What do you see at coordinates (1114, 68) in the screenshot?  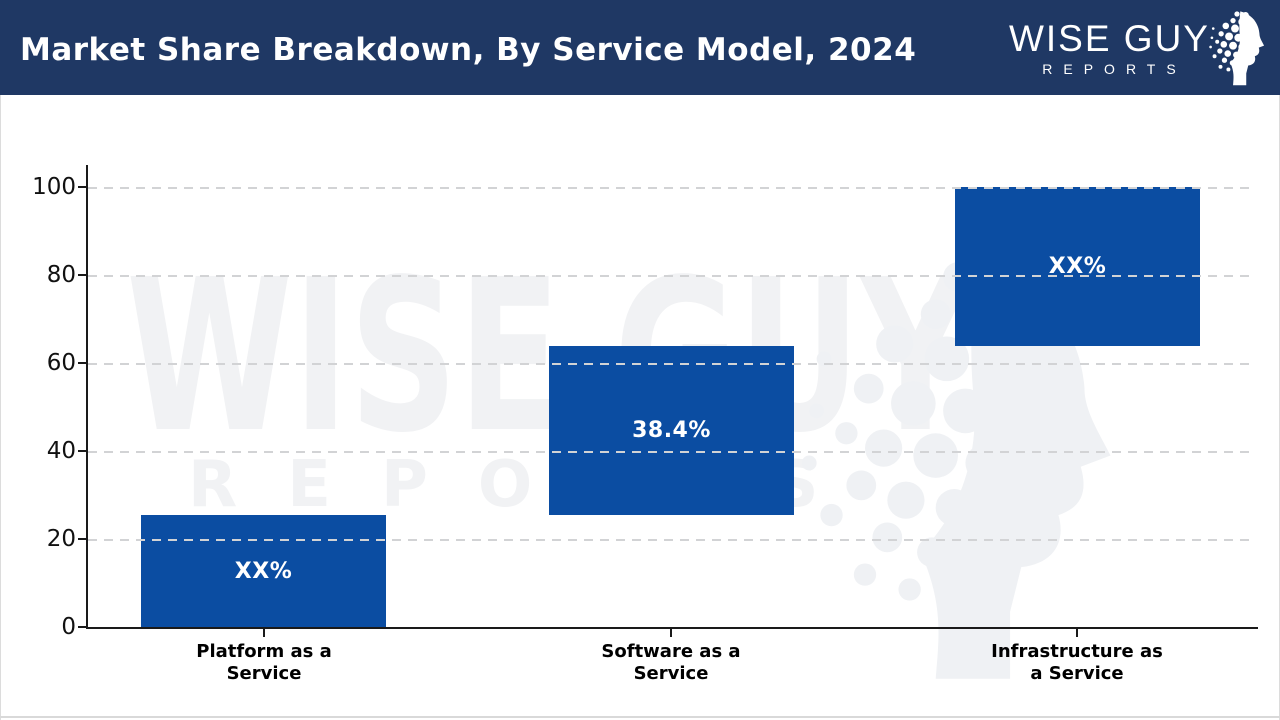 I see `logo-reports-text: REPORTS` at bounding box center [1114, 68].